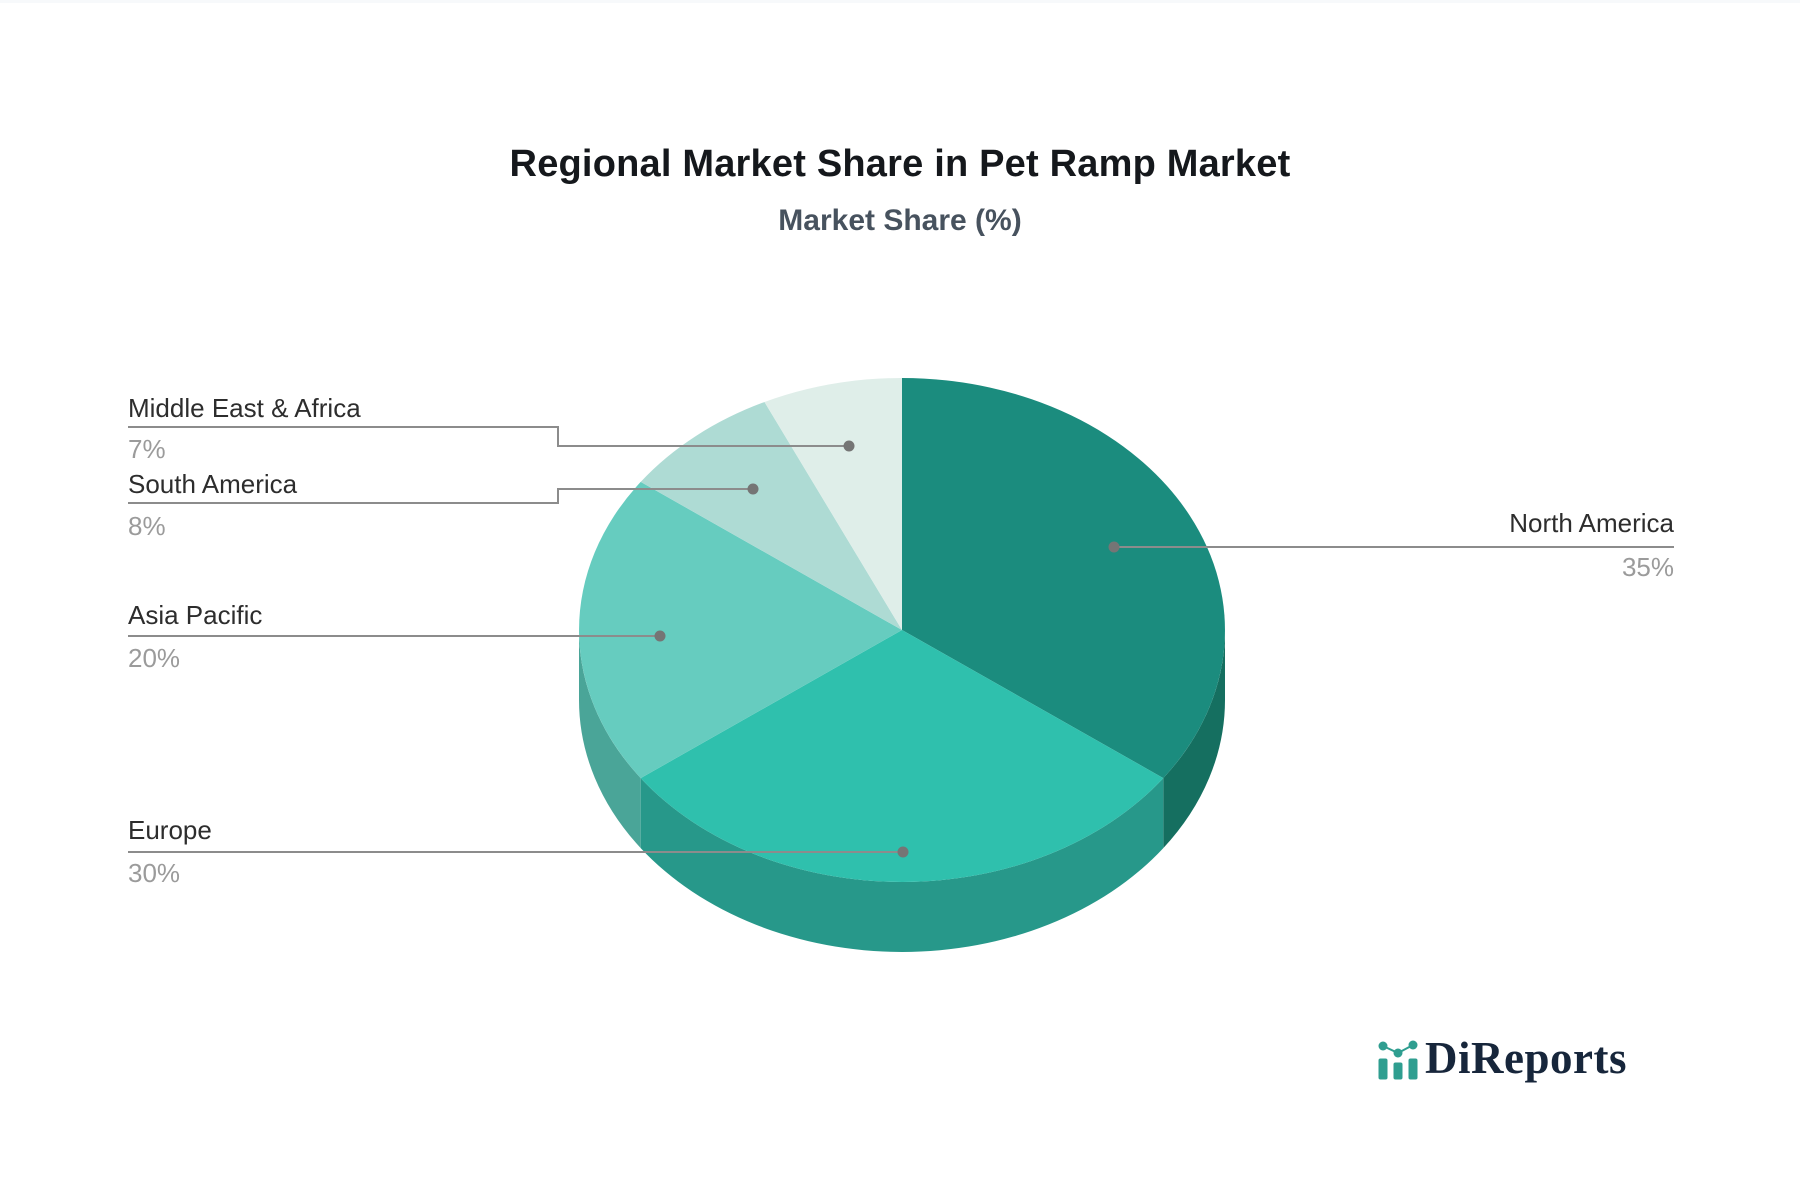 The width and height of the screenshot is (1800, 1196). What do you see at coordinates (154, 873) in the screenshot?
I see `callout-value-europe: 30%` at bounding box center [154, 873].